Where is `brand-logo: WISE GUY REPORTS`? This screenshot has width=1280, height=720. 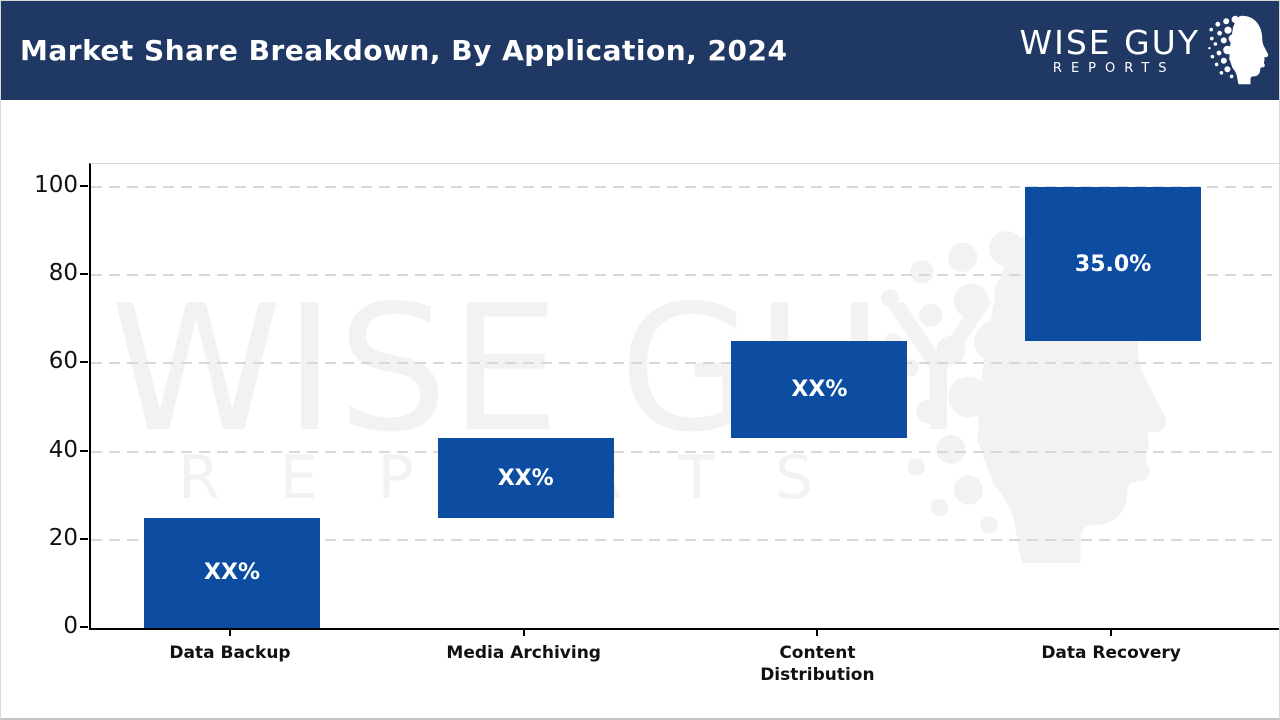
brand-logo: WISE GUY REPORTS is located at coordinates (1144, 50).